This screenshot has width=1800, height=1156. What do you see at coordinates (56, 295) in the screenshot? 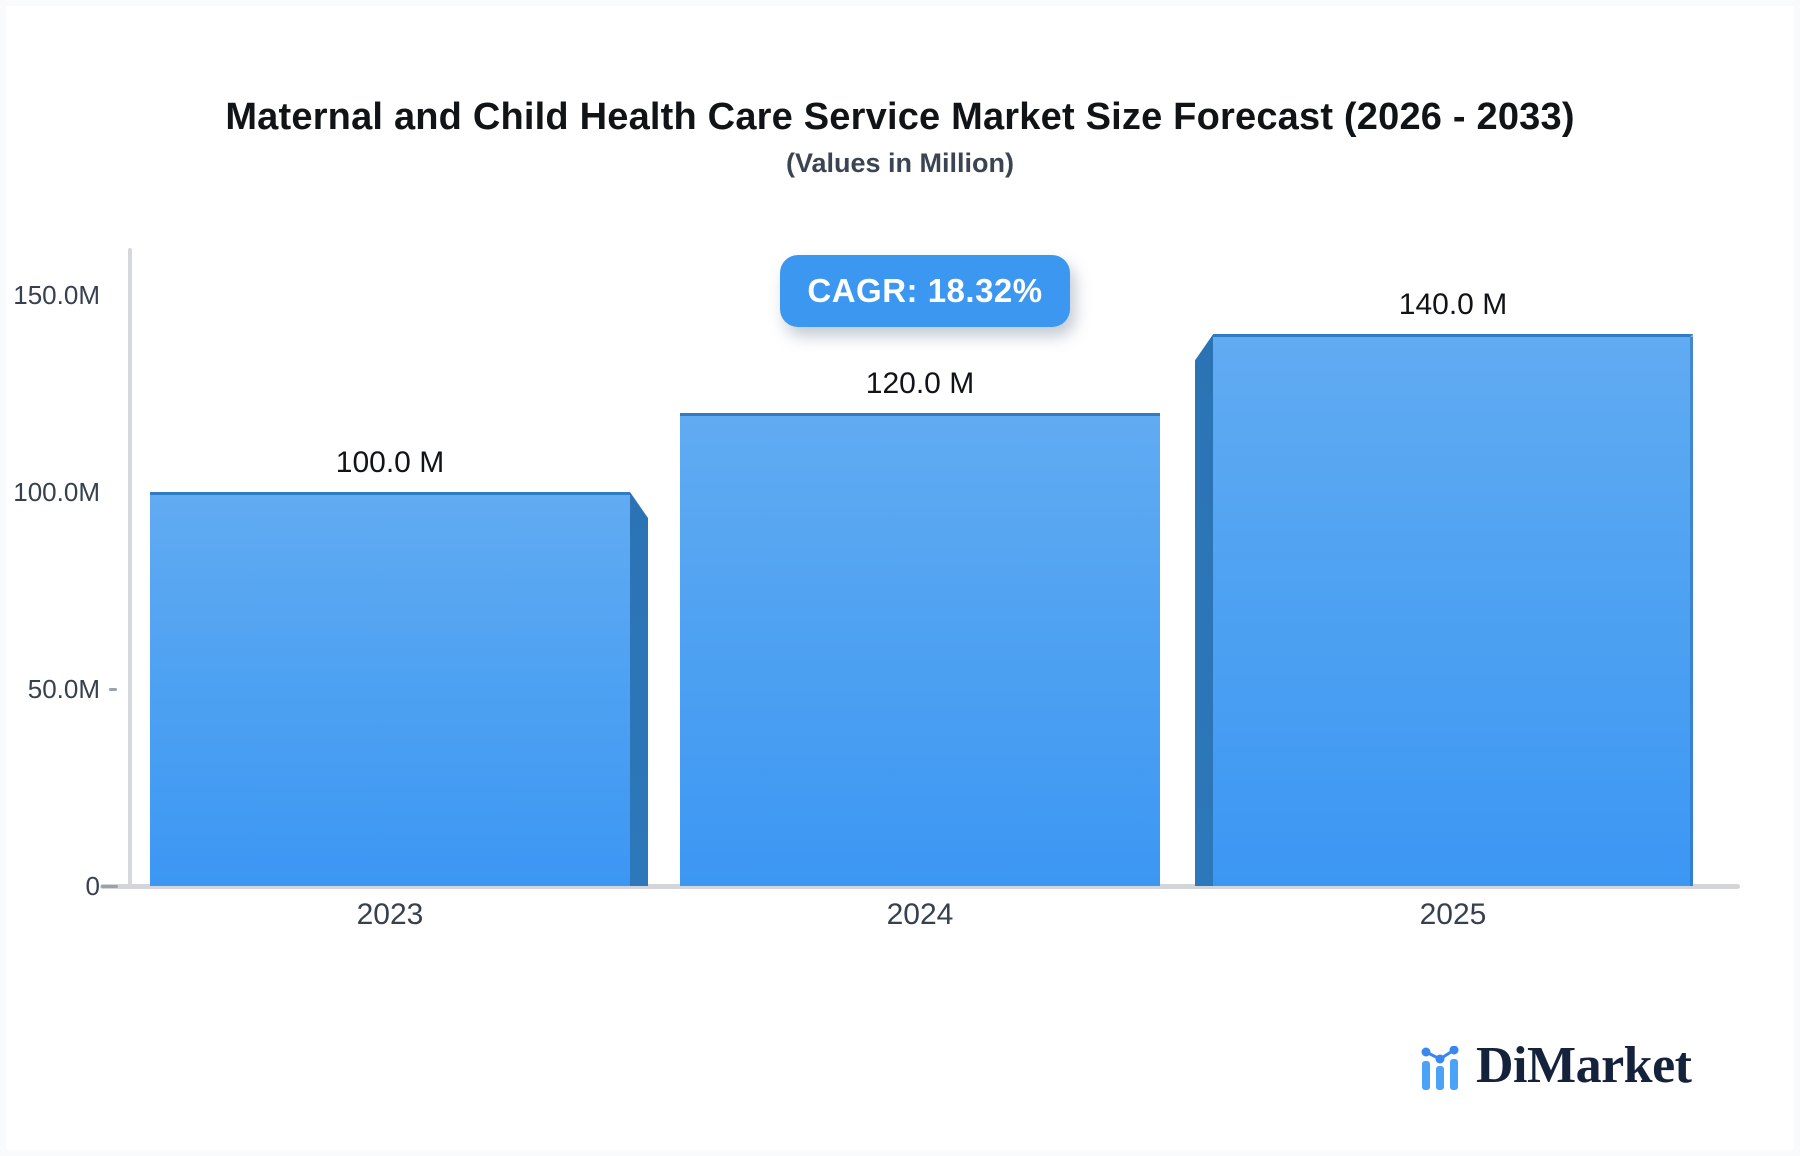
I see `y-tick-label: 150.0M` at bounding box center [56, 295].